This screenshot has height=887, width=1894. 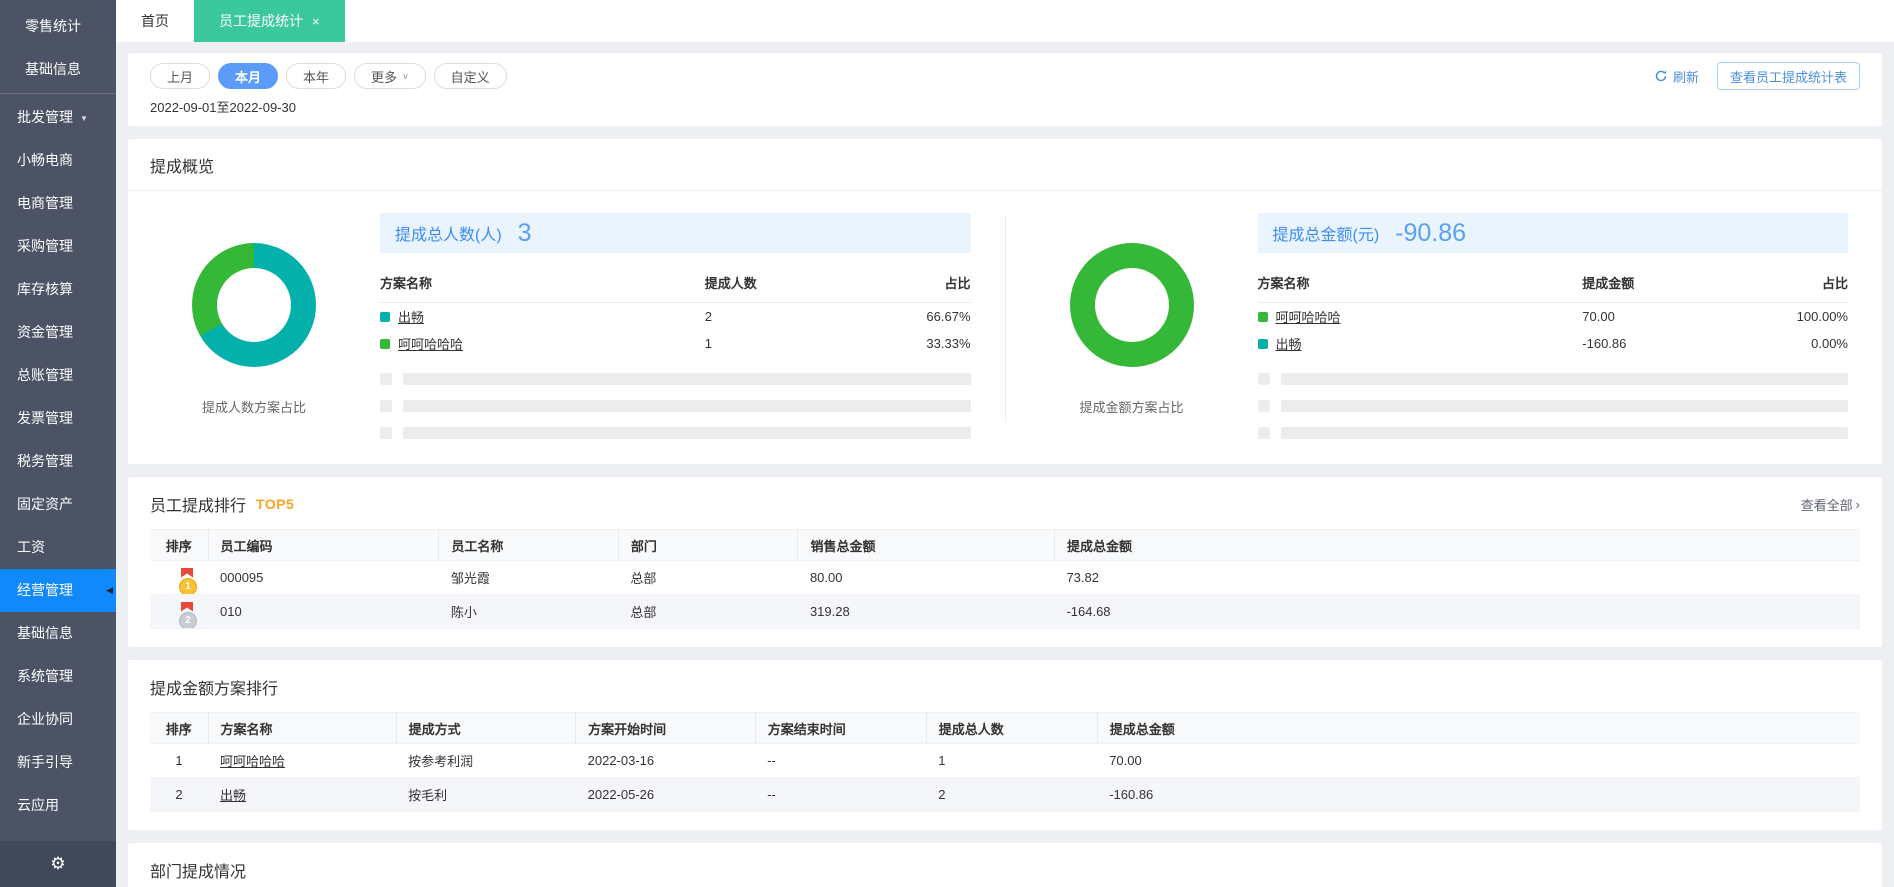 I want to click on tab-employee-commission-stats: 员工提成统计 ×, so click(x=269, y=21).